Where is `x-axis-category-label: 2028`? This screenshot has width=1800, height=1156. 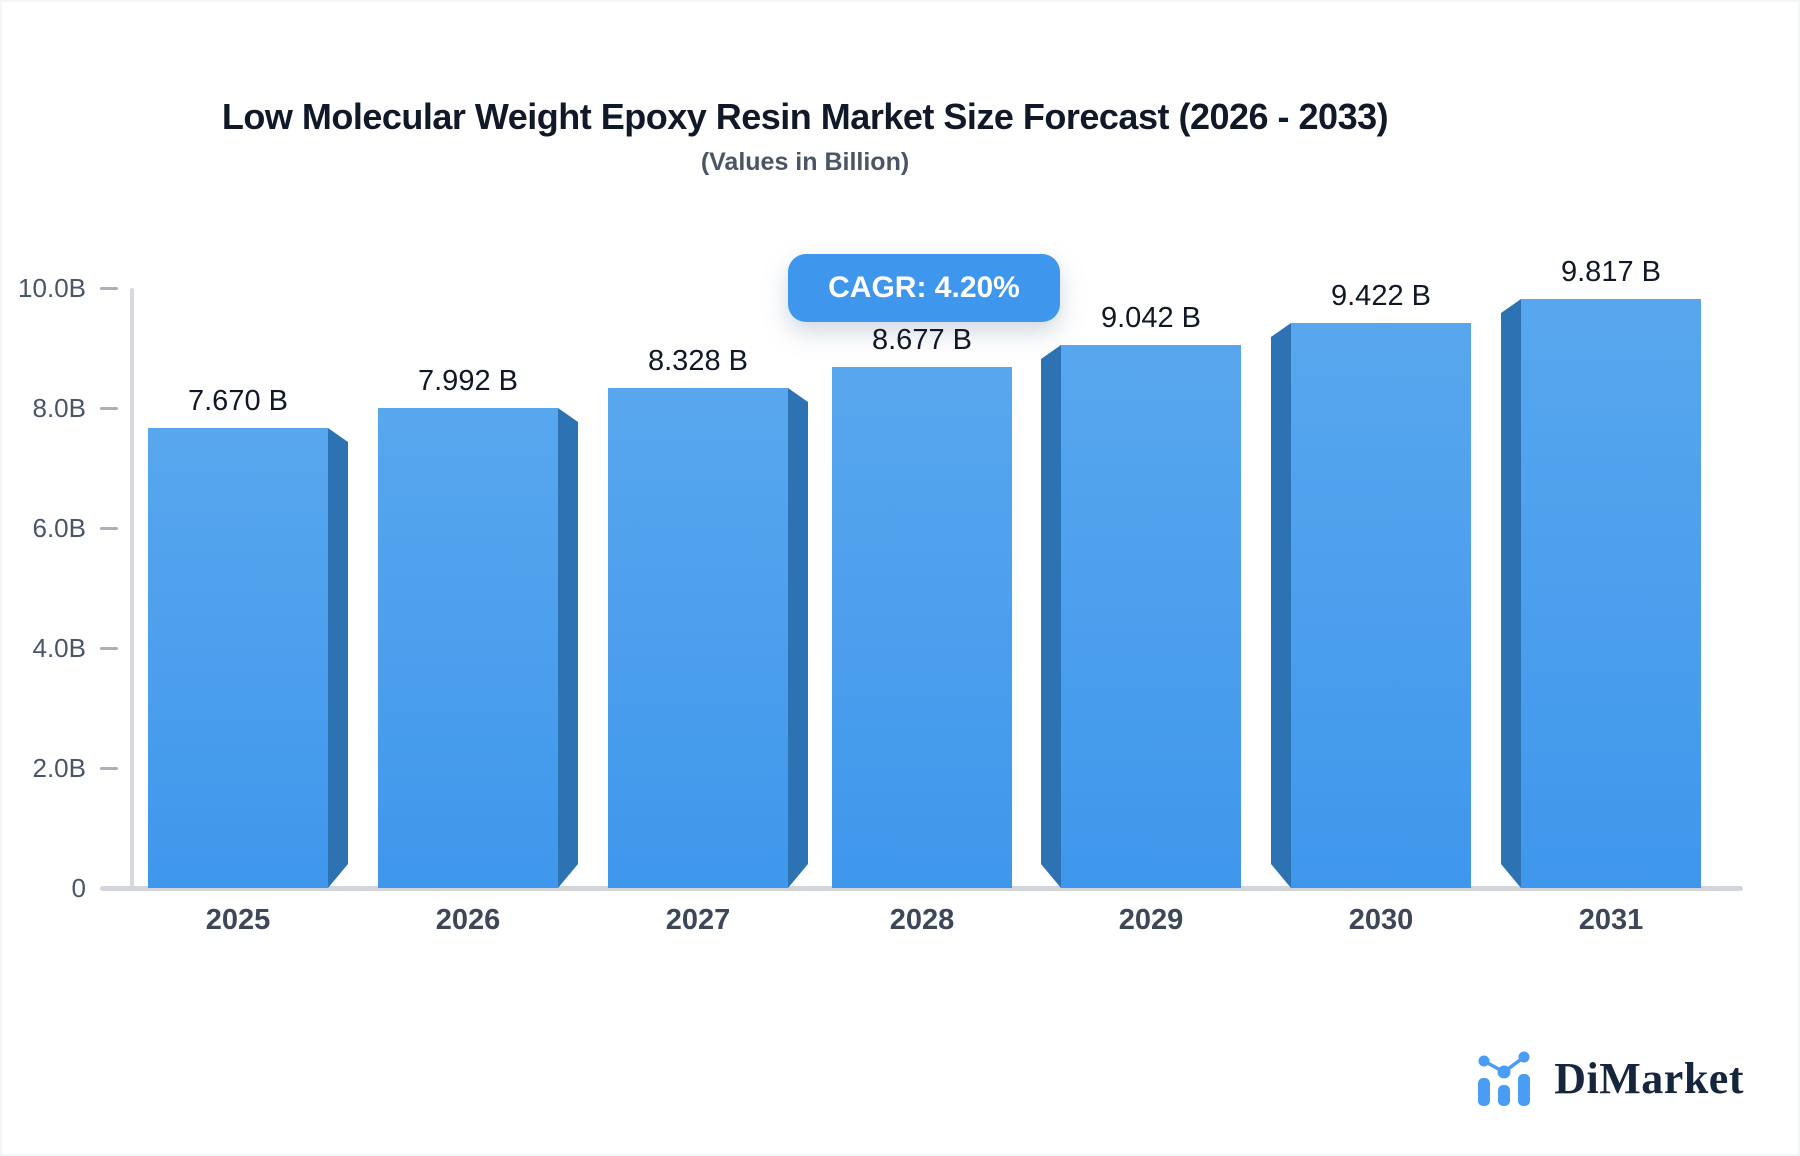
x-axis-category-label: 2028 is located at coordinates (922, 920).